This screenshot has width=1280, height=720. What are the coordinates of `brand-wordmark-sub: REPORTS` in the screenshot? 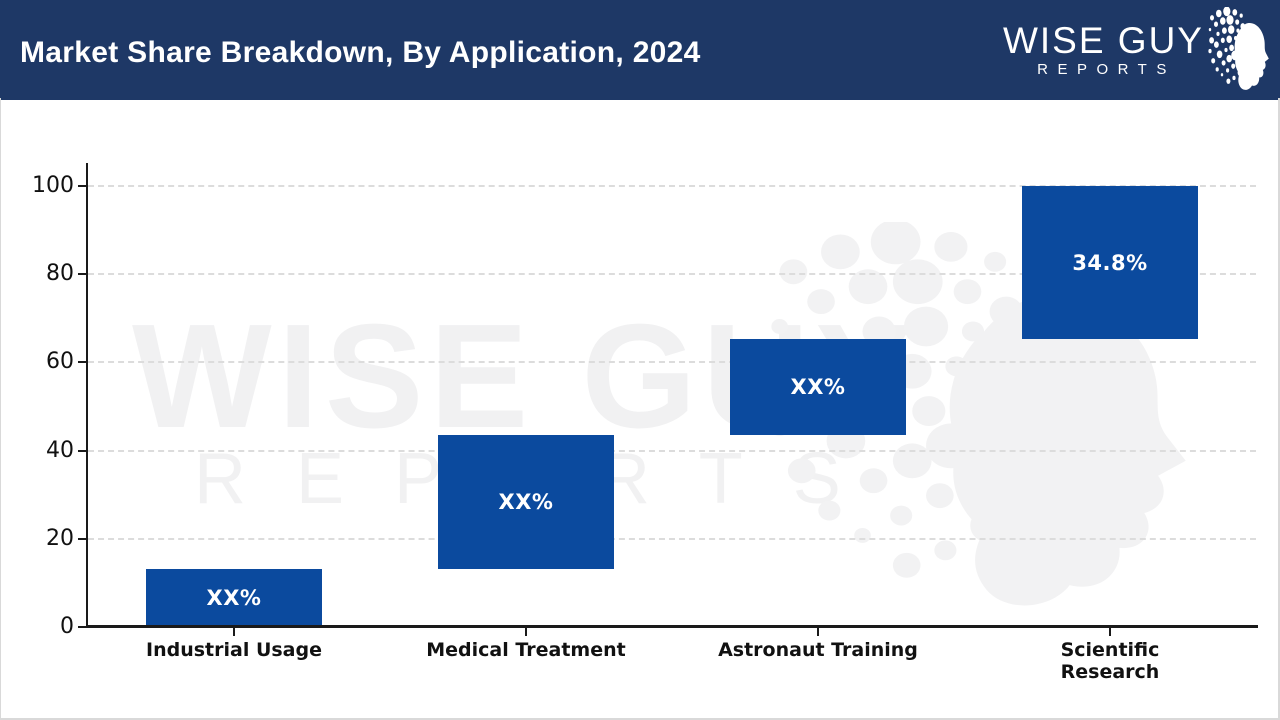 It's located at (1106, 69).